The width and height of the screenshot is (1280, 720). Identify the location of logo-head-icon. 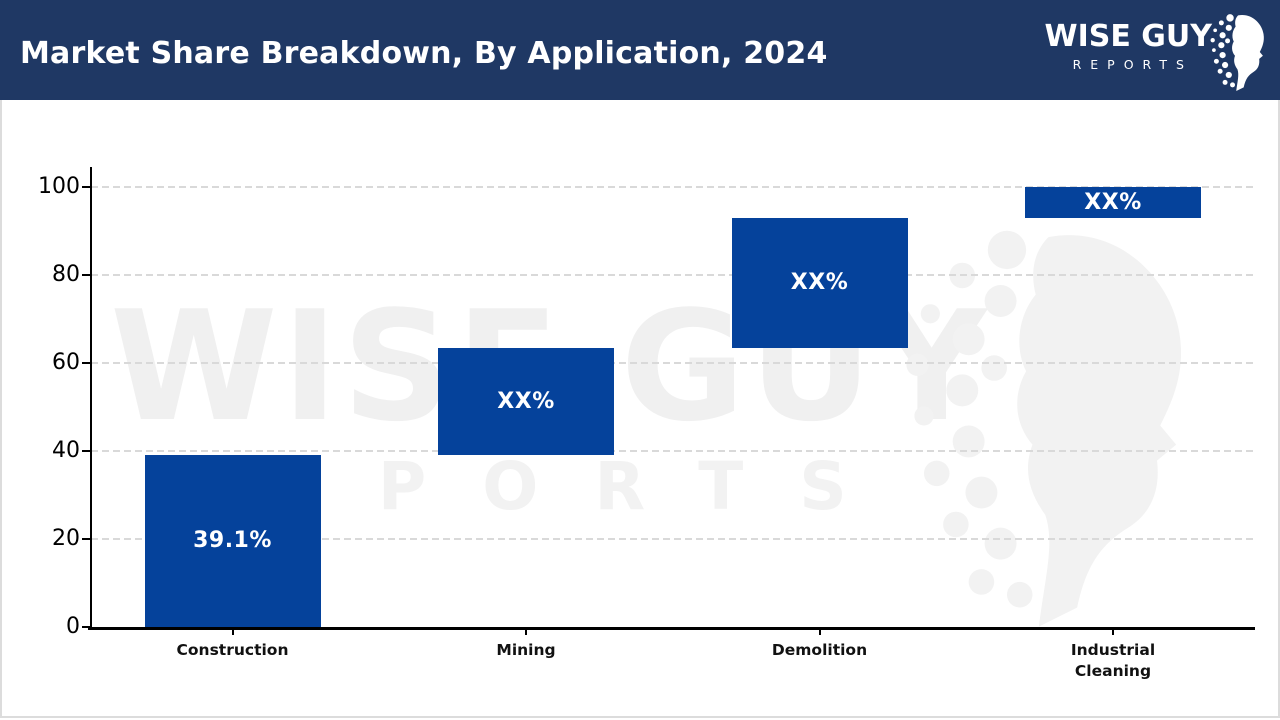
(1237, 53).